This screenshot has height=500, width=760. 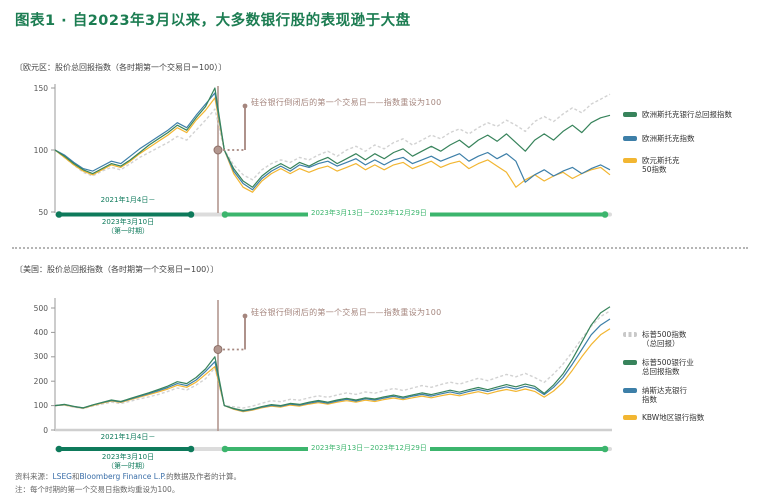 I want to click on legend-label: 标普500指数 （总回报）, so click(x=664, y=339).